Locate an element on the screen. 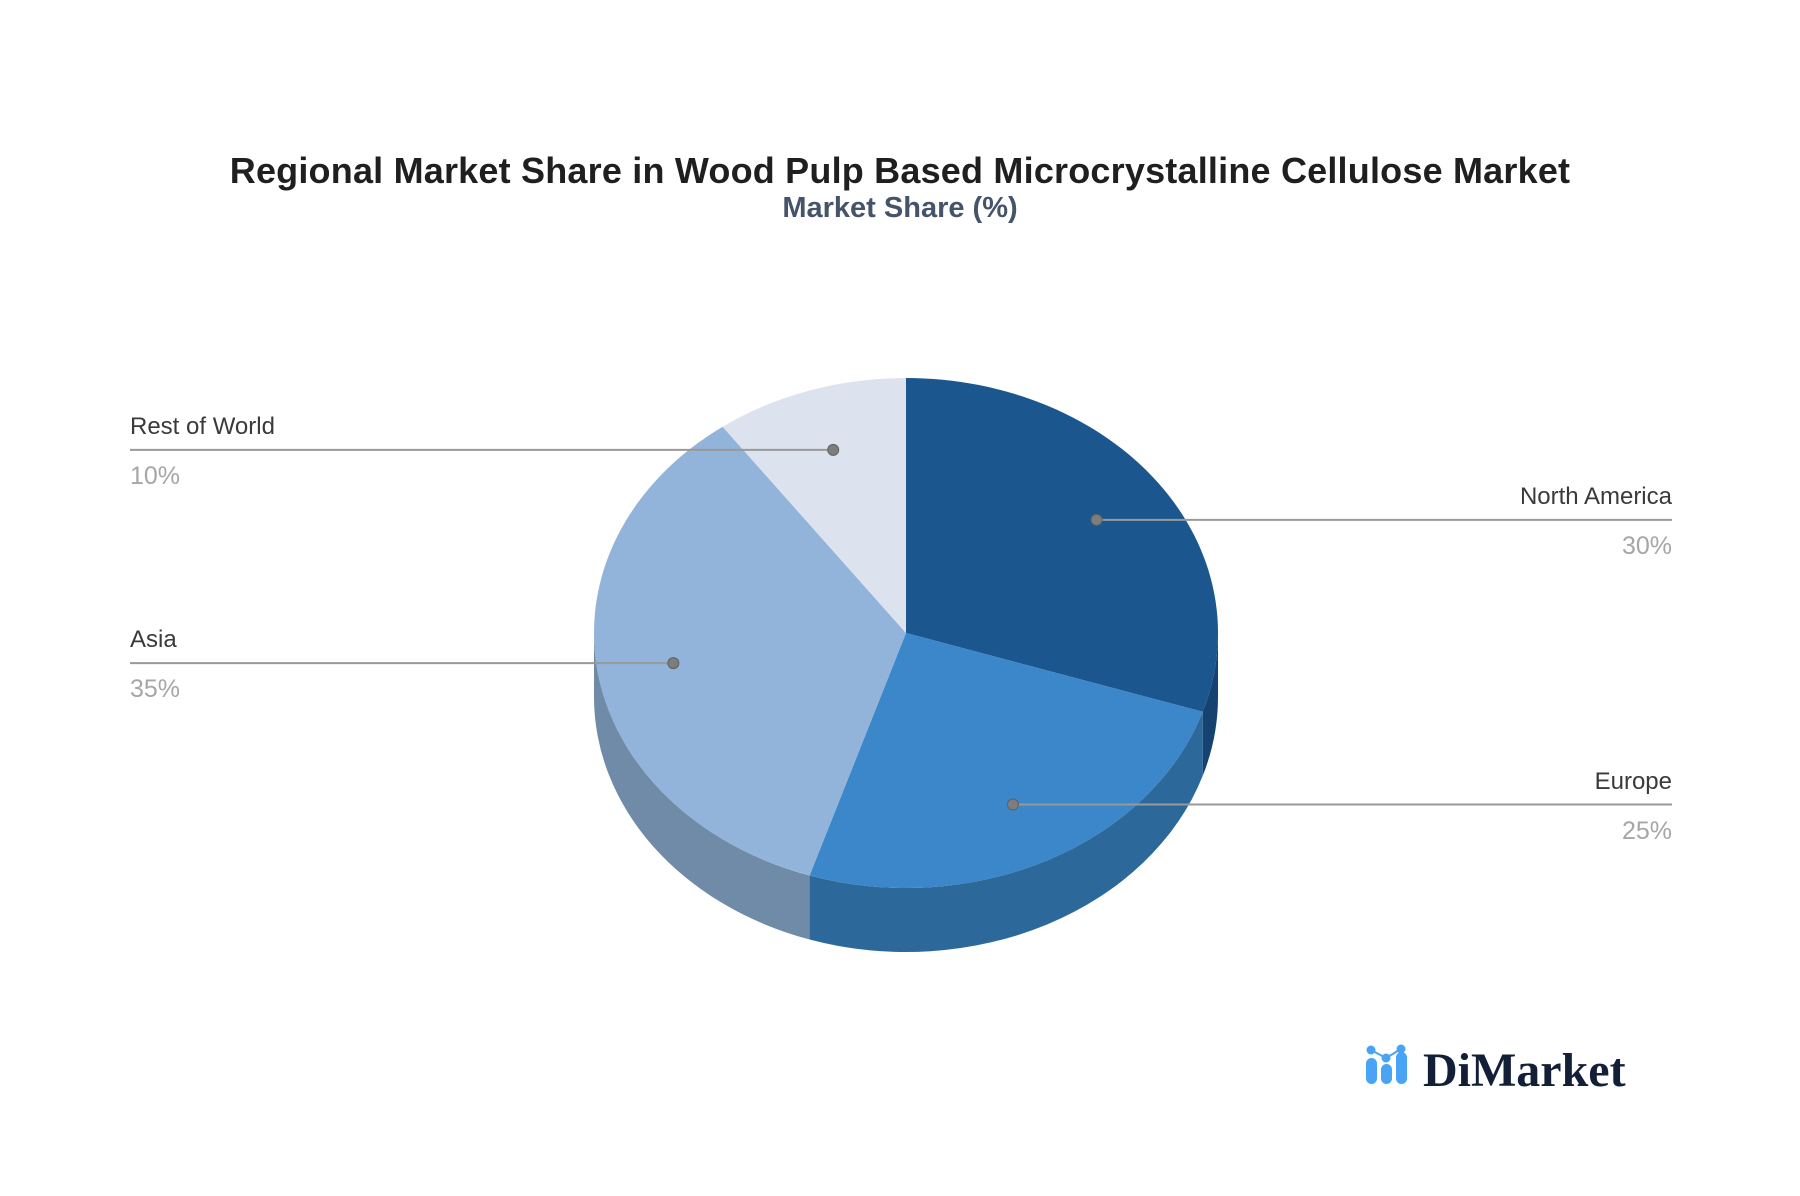  leader-dot-europe is located at coordinates (1012, 804).